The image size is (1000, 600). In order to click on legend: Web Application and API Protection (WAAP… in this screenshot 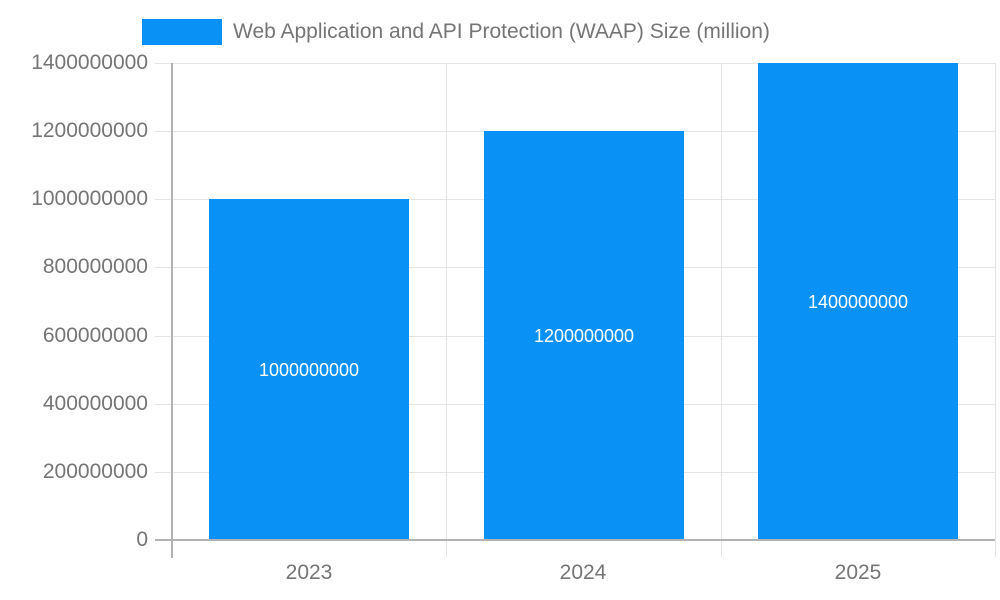, I will do `click(456, 32)`.